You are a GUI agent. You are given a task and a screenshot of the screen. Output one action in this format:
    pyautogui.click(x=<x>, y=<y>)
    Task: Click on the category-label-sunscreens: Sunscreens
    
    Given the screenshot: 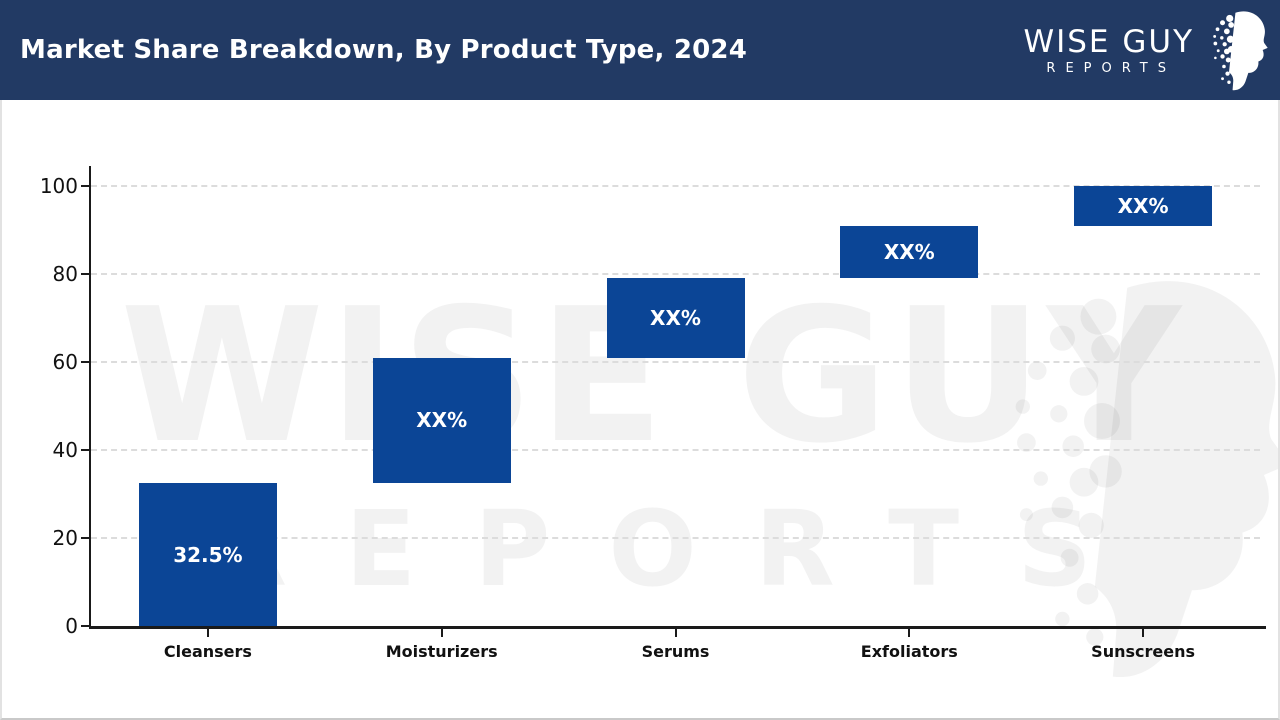 What is the action you would take?
    pyautogui.click(x=1143, y=651)
    